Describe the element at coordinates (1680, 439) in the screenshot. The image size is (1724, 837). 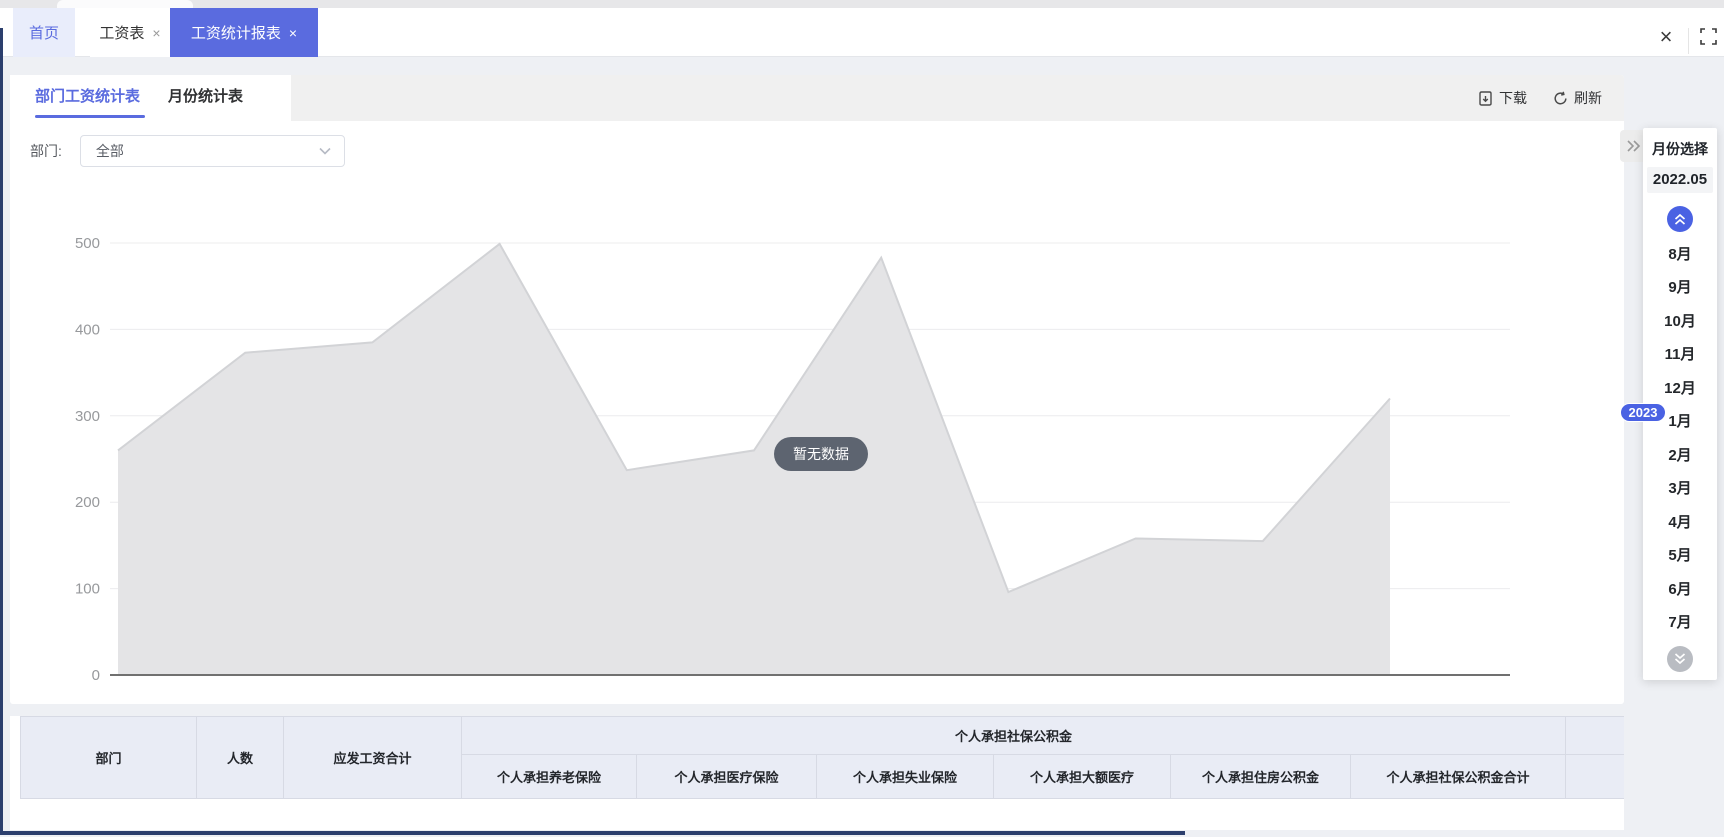
I see `month-list: 8月 9月 10月 11月 12月 1月 2月 3月 4月 5月 6月 7月` at that location.